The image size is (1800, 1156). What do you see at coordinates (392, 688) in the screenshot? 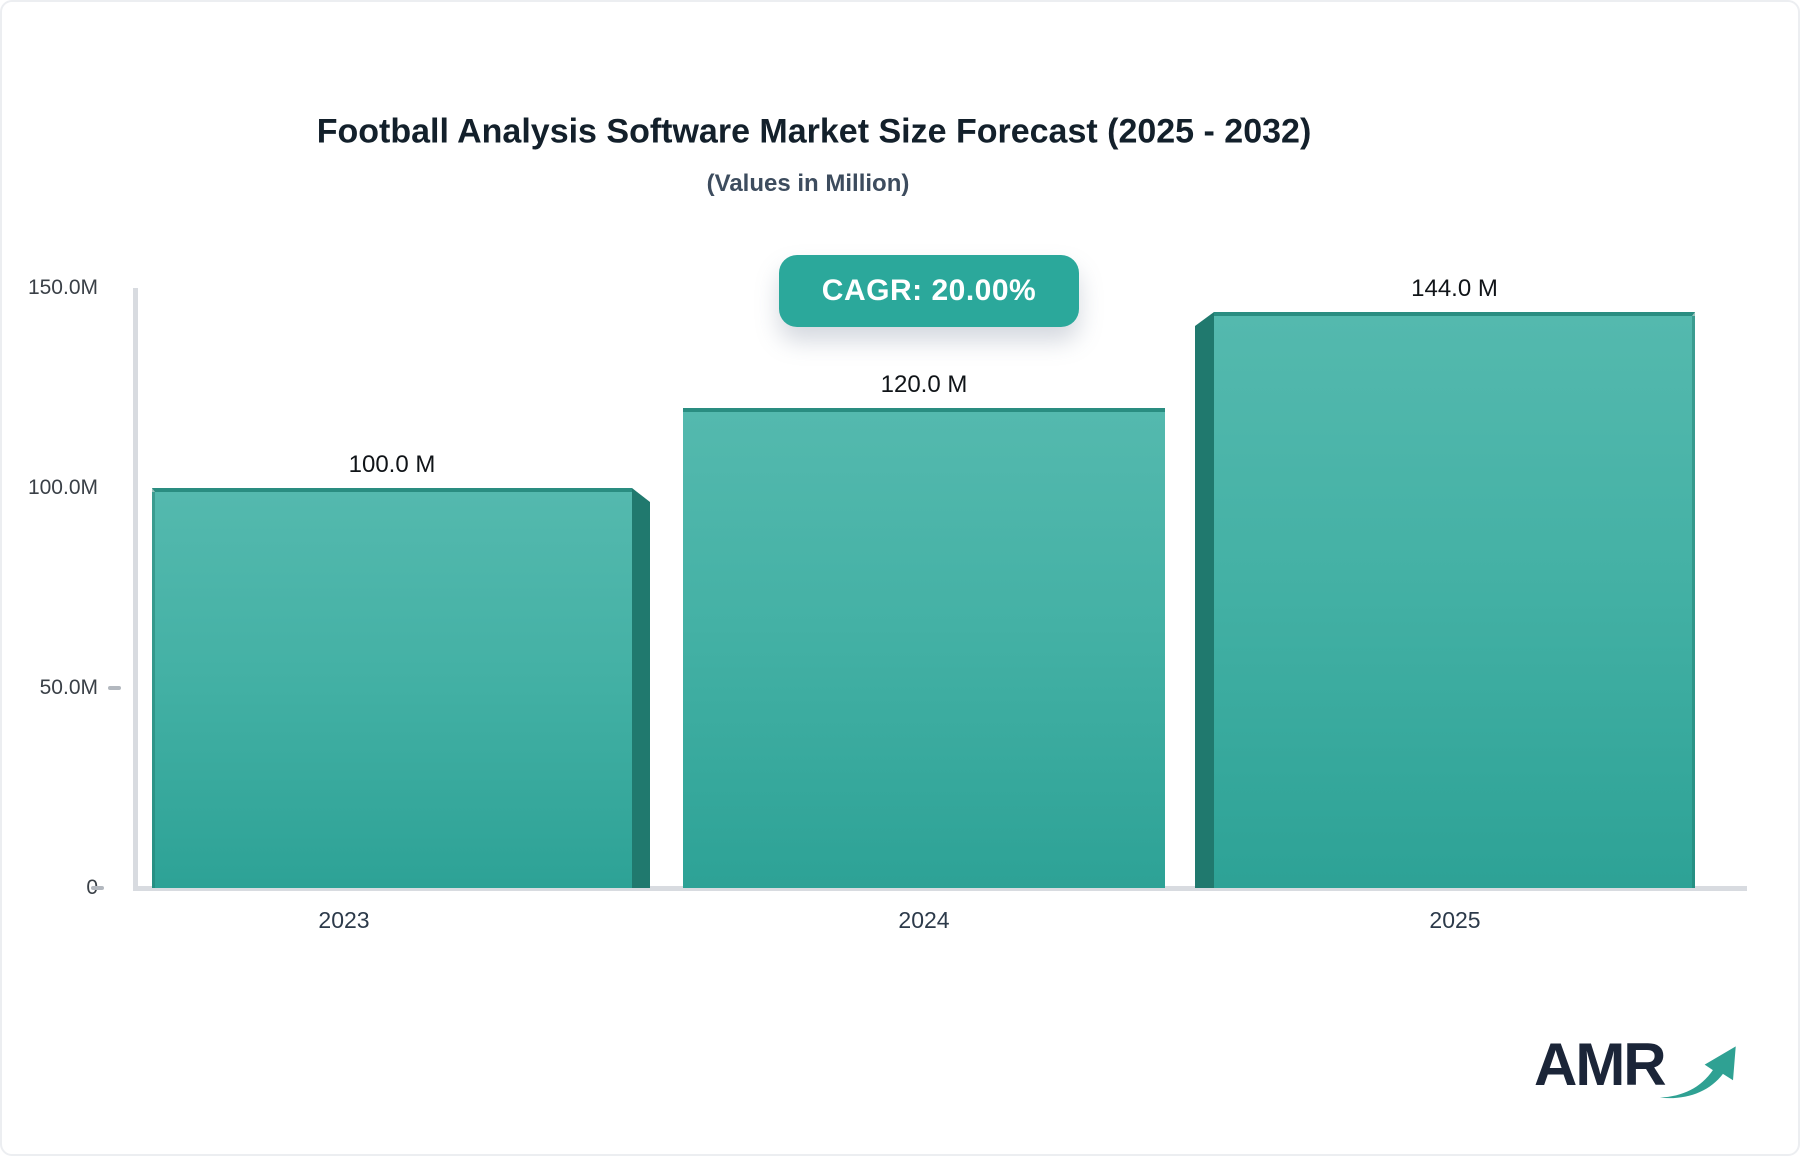
I see `bar-2023` at bounding box center [392, 688].